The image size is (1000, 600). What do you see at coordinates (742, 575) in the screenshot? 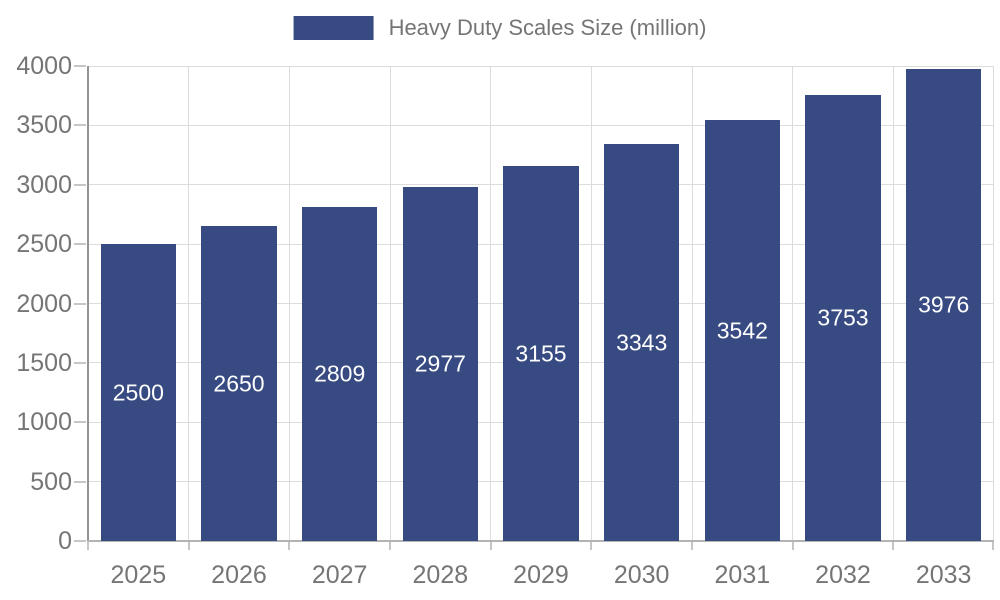
I see `x-tick-label: 2031` at bounding box center [742, 575].